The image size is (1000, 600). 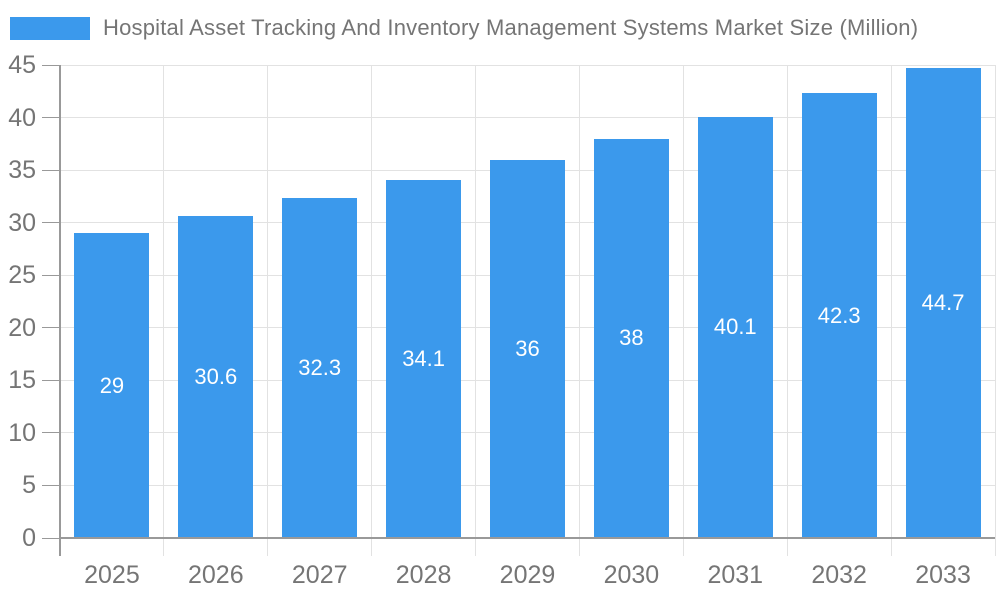 What do you see at coordinates (527, 538) in the screenshot?
I see `x-axis-line` at bounding box center [527, 538].